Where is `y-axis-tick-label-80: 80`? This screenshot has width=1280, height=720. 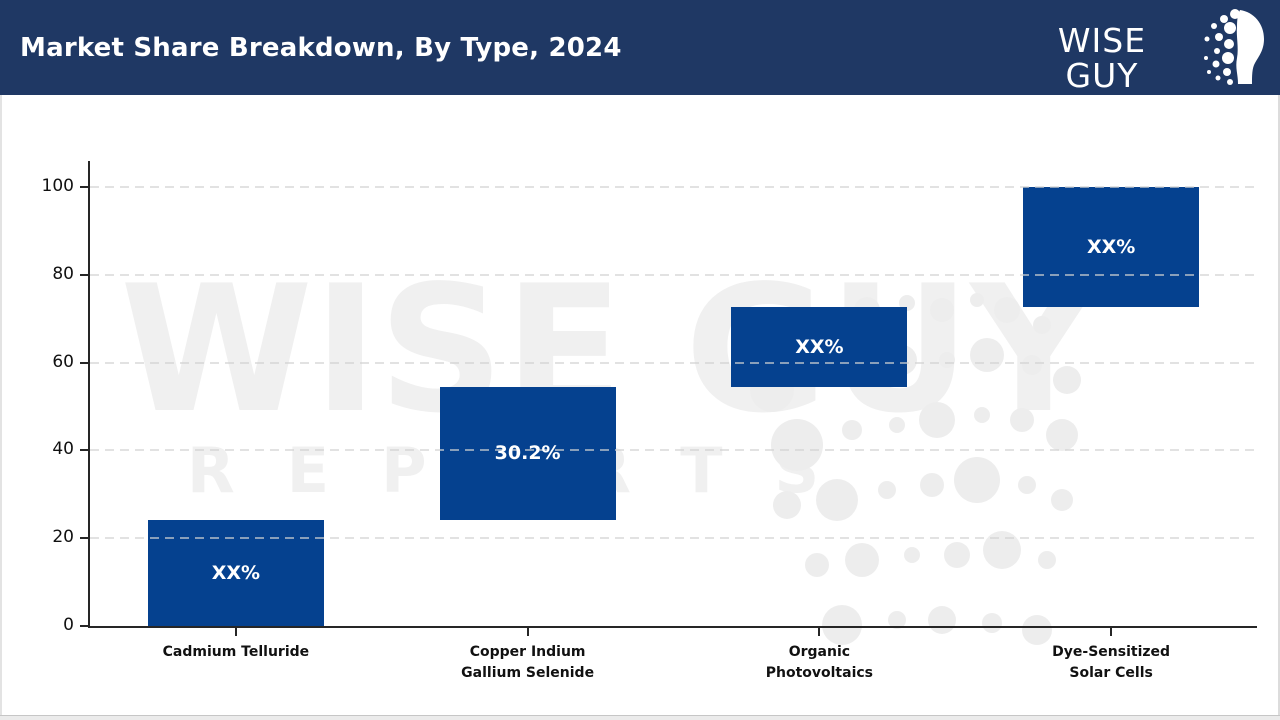 y-axis-tick-label-80: 80 is located at coordinates (63, 273).